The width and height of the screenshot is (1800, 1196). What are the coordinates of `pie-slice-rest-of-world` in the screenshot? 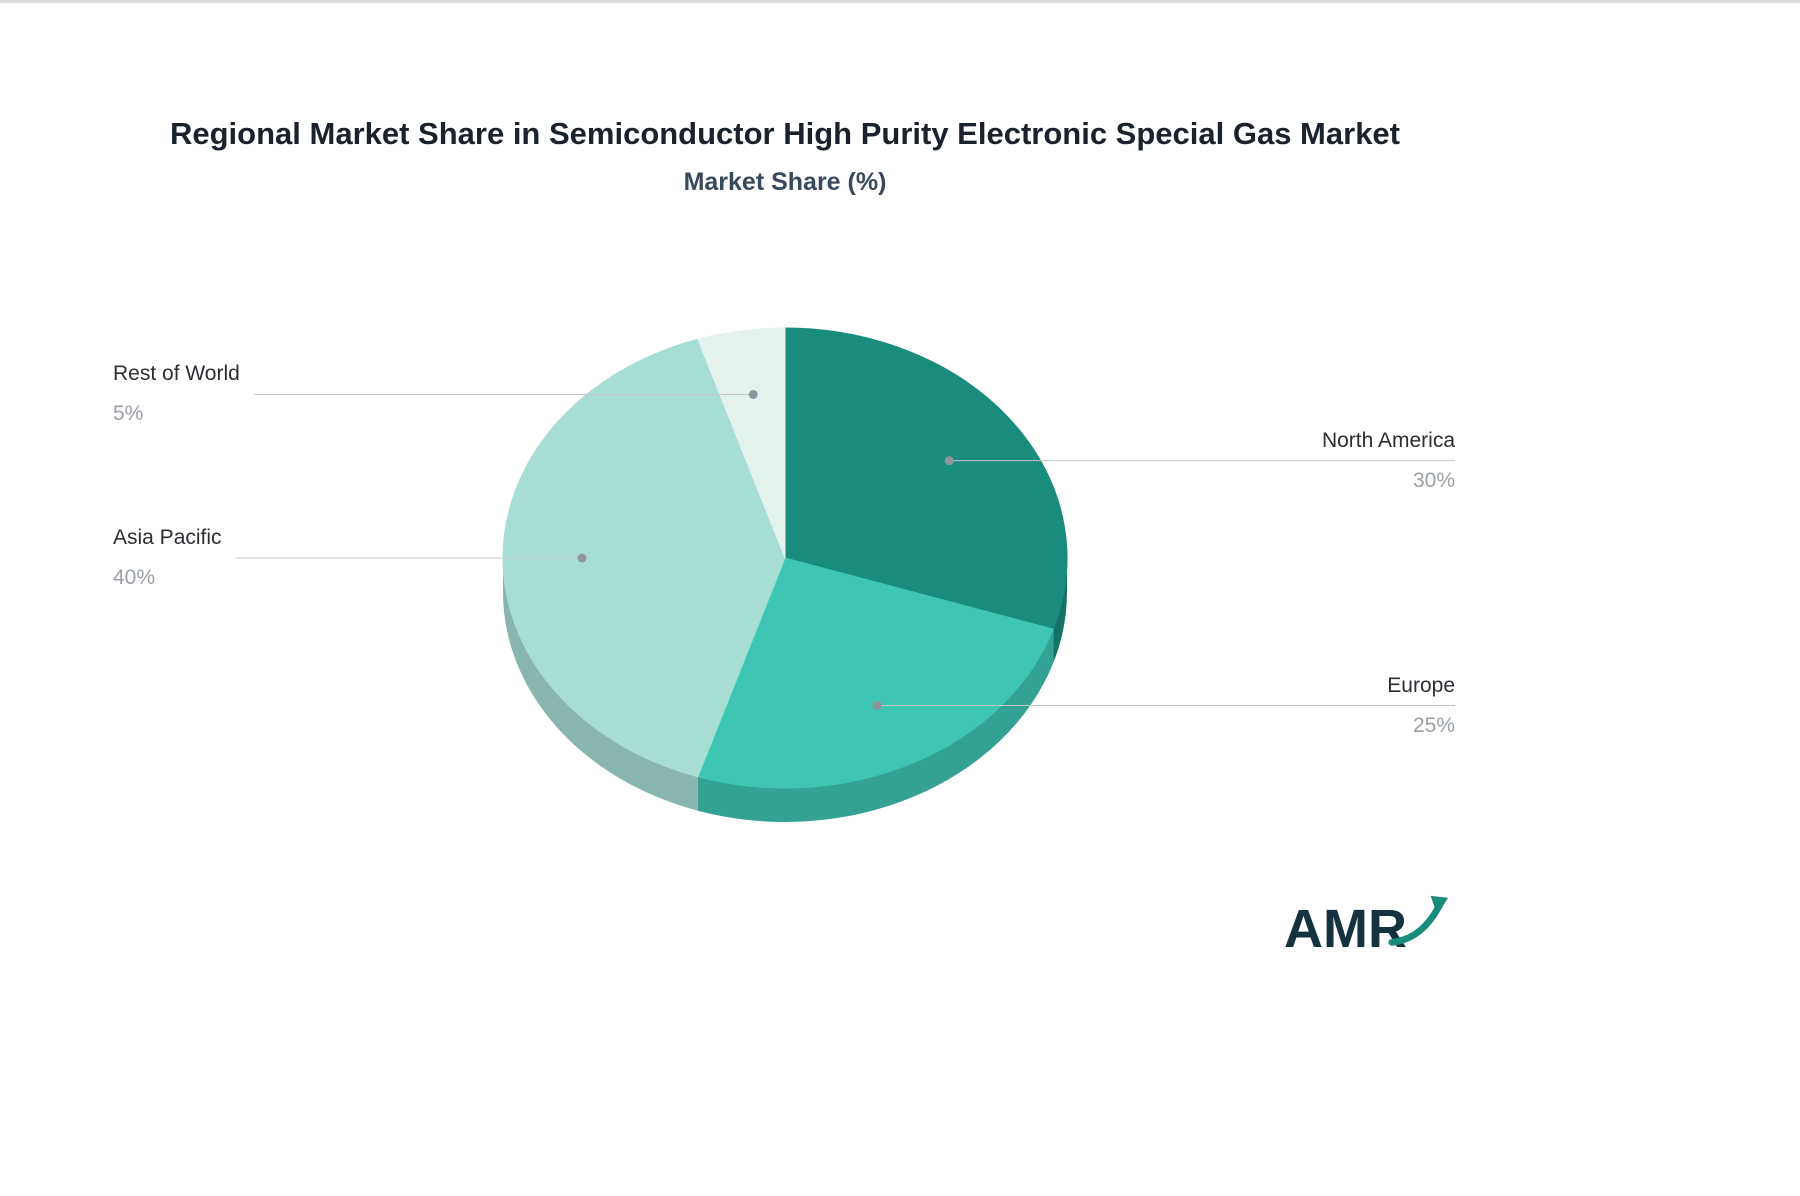 It's located at (741, 443).